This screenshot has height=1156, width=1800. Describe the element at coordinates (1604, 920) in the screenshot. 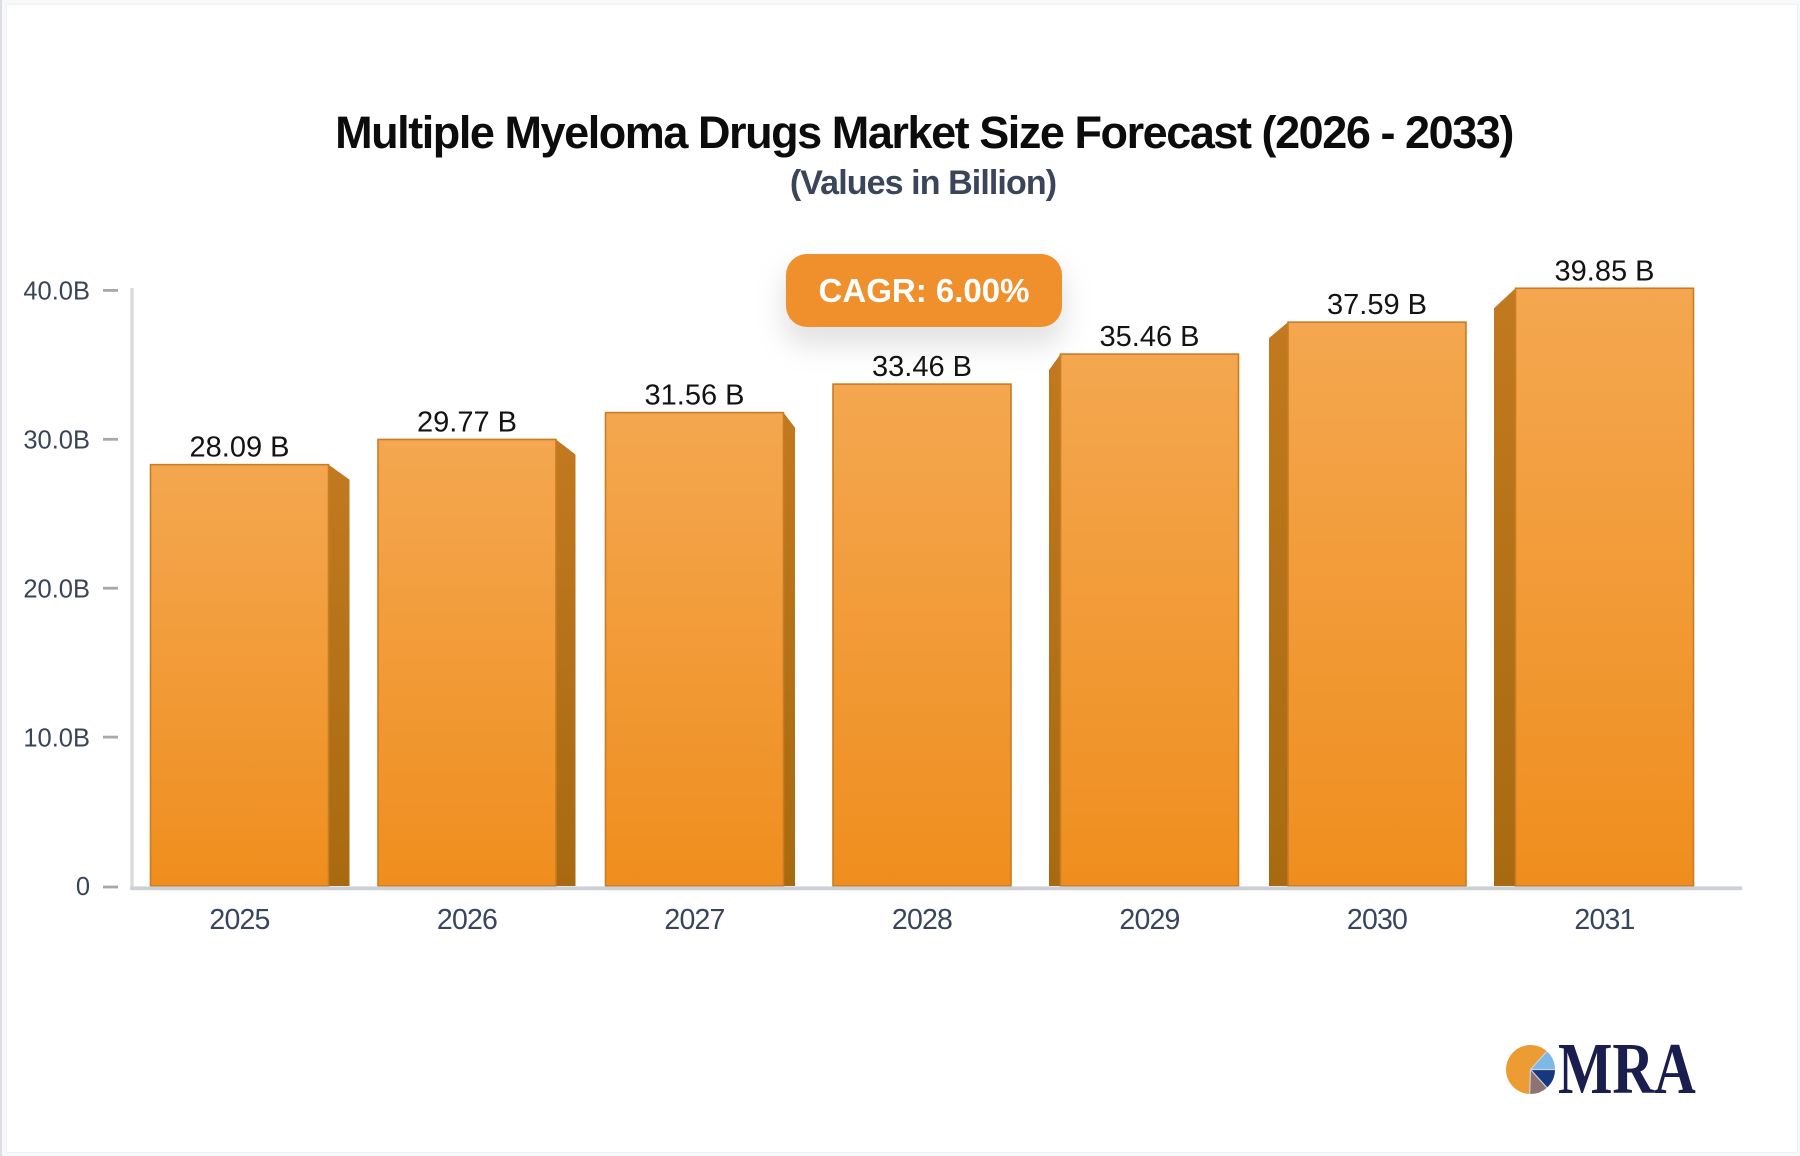

I see `svg-text: 2031` at that location.